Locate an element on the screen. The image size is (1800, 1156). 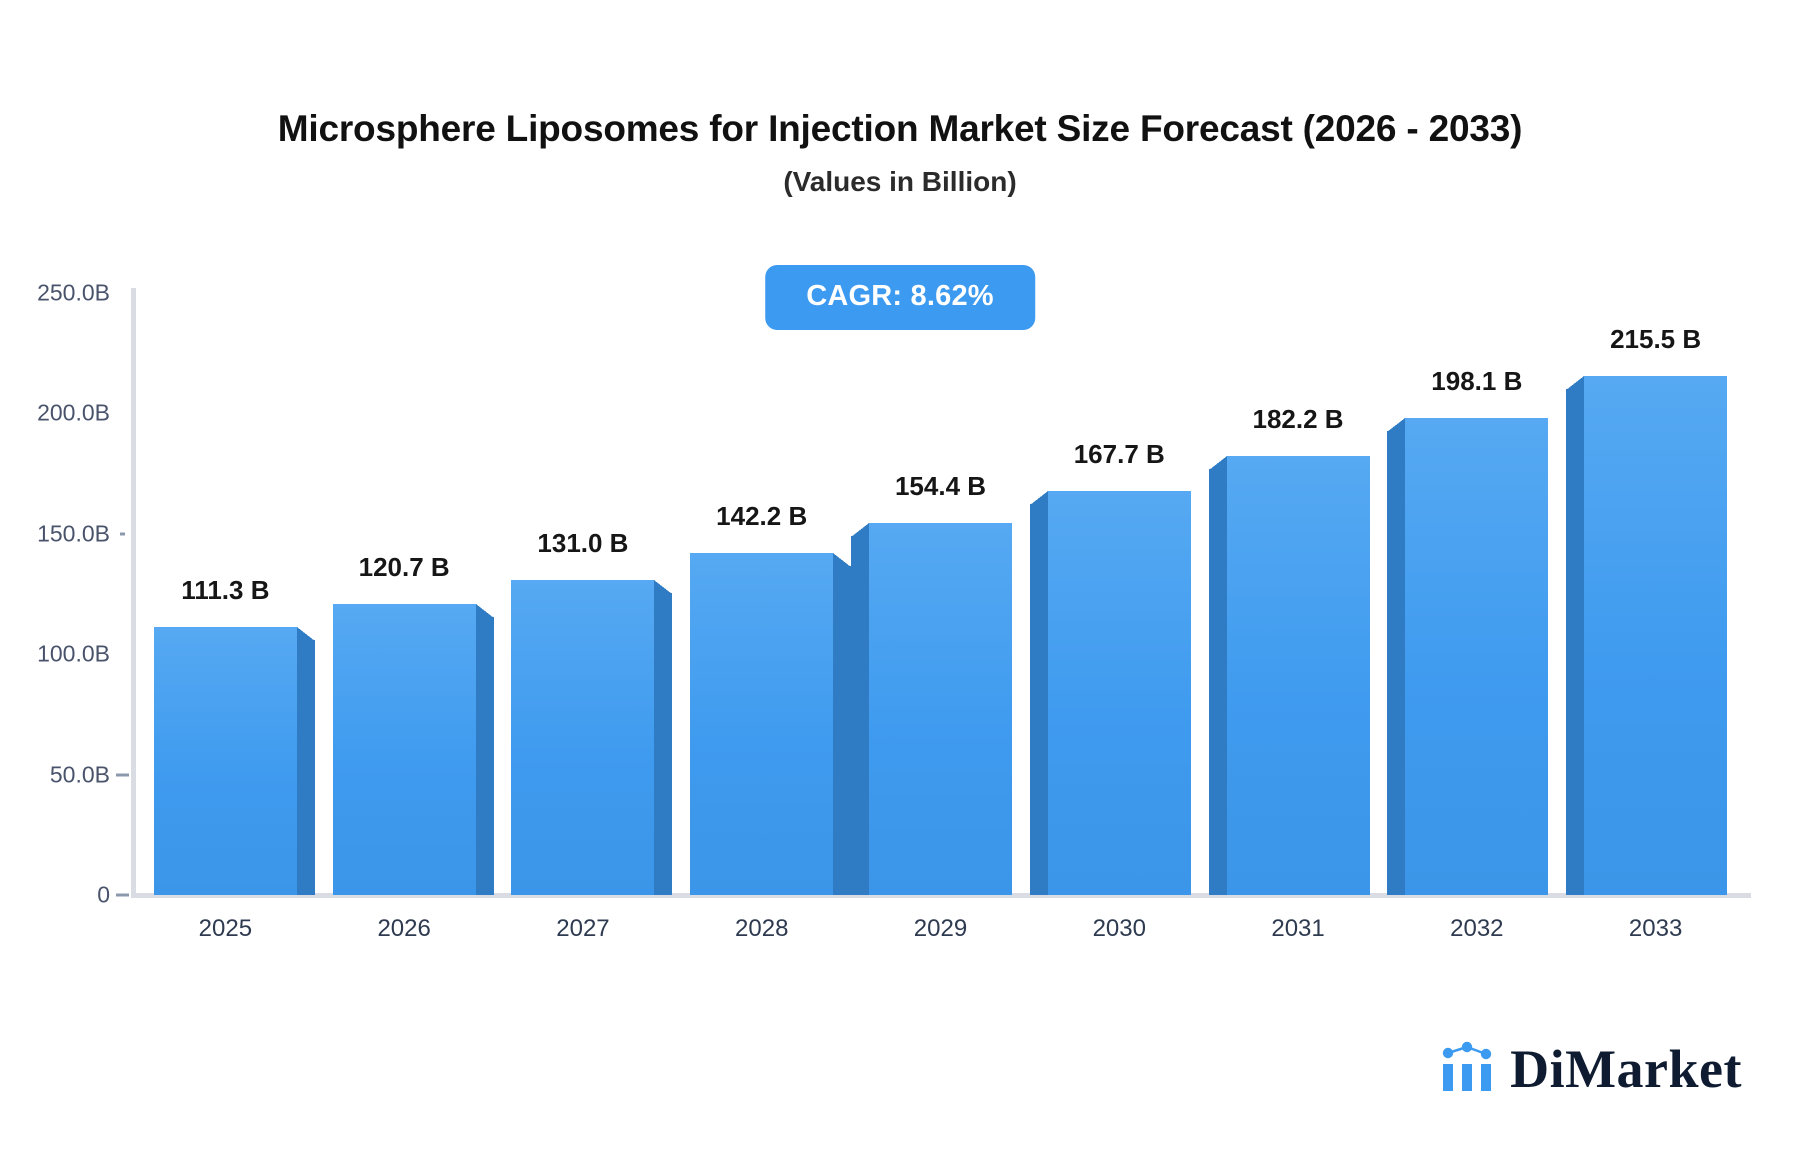
x-axis-tick-label: 2029 is located at coordinates (940, 928).